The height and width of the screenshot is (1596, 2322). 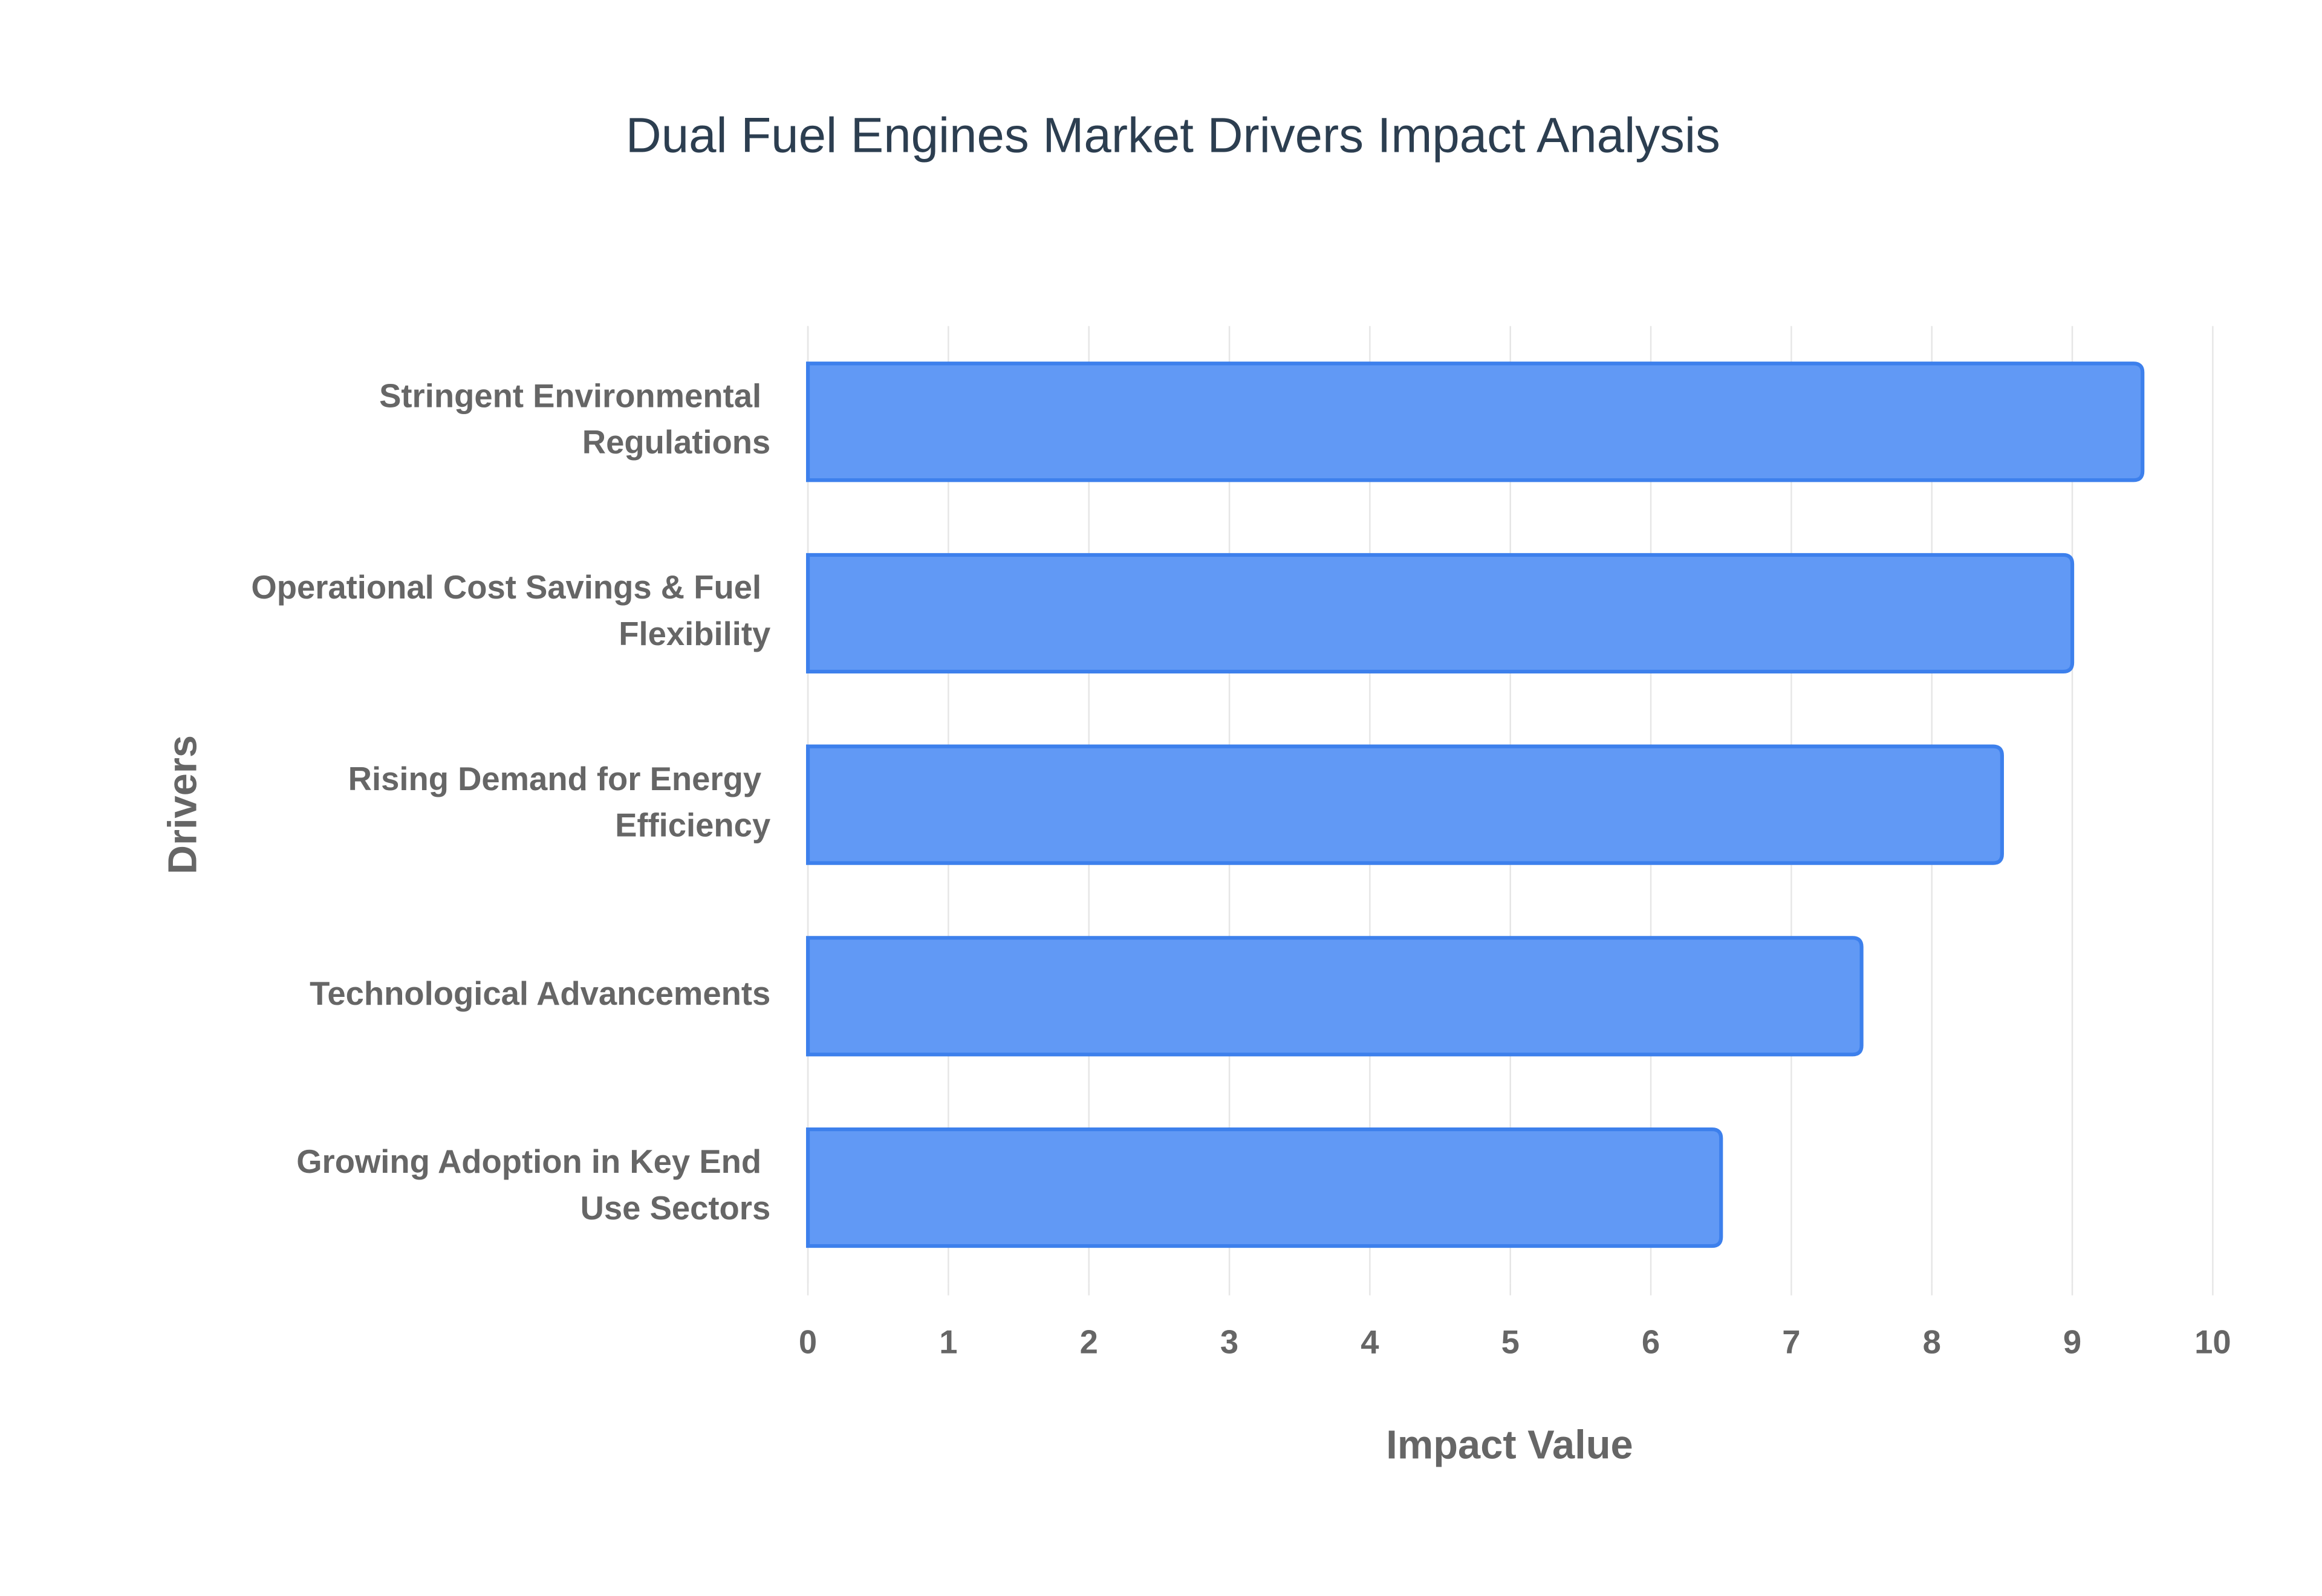 I want to click on x-tick-label: 3, so click(x=1229, y=1342).